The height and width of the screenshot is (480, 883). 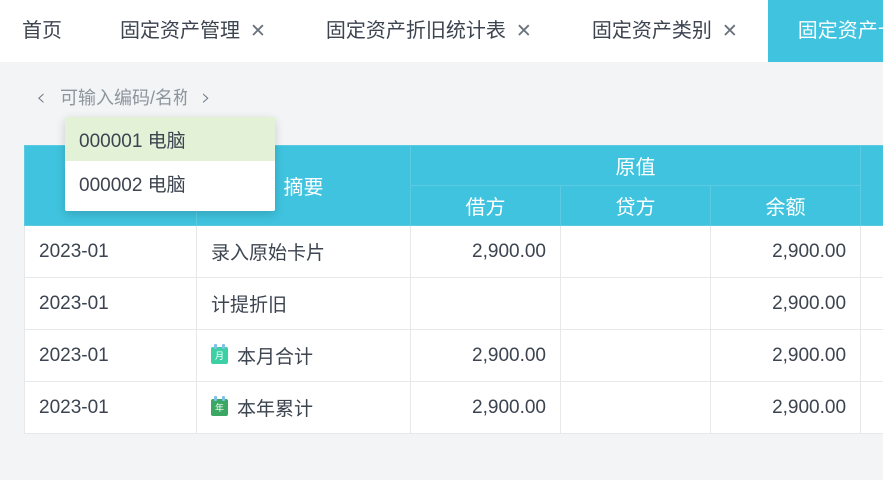 What do you see at coordinates (268, 253) in the screenshot?
I see `memo-text: 录入原始卡片` at bounding box center [268, 253].